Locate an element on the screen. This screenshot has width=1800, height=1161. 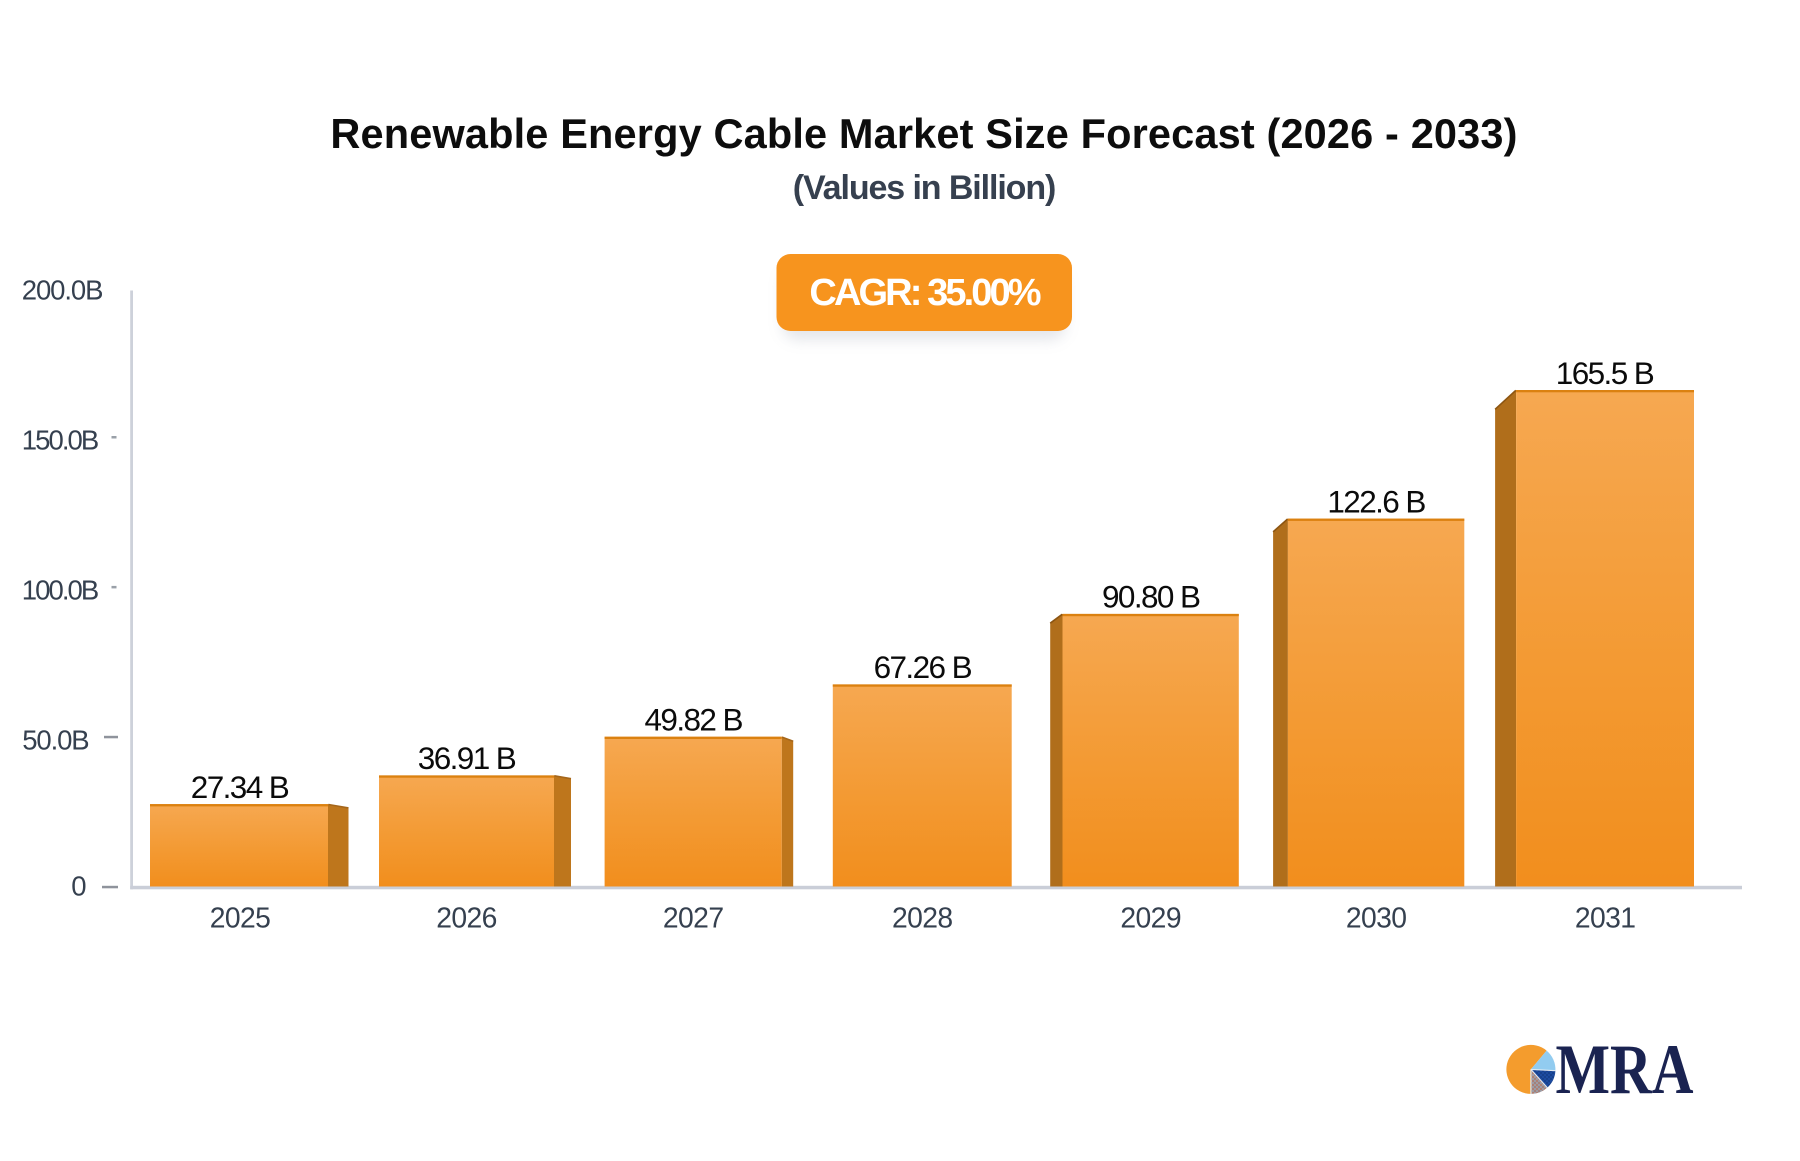
svg-text: 0 is located at coordinates (78, 885).